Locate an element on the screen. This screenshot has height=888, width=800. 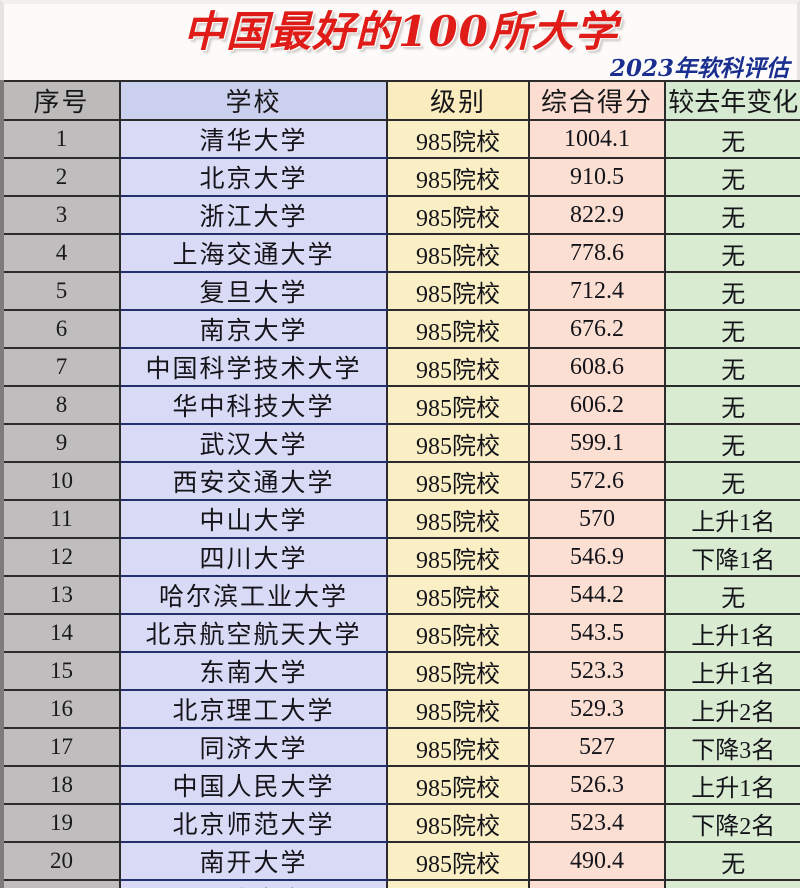
table-row: 20 南开大学 985院校 490.4 无 is located at coordinates (400, 861).